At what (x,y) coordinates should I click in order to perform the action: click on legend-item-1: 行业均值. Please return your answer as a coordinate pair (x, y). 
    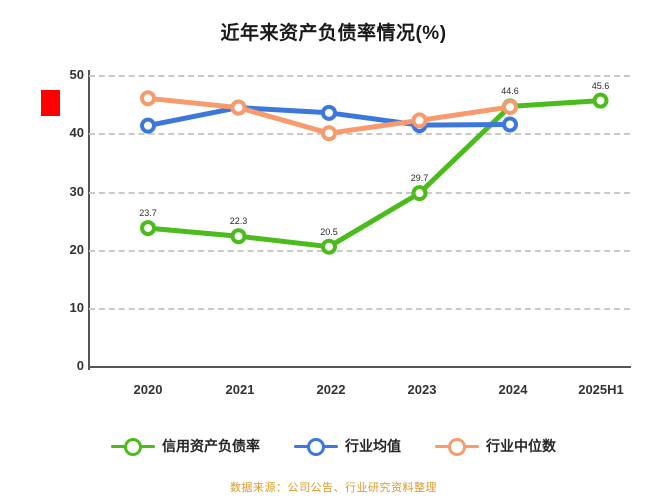
    Looking at the image, I should click on (347, 446).